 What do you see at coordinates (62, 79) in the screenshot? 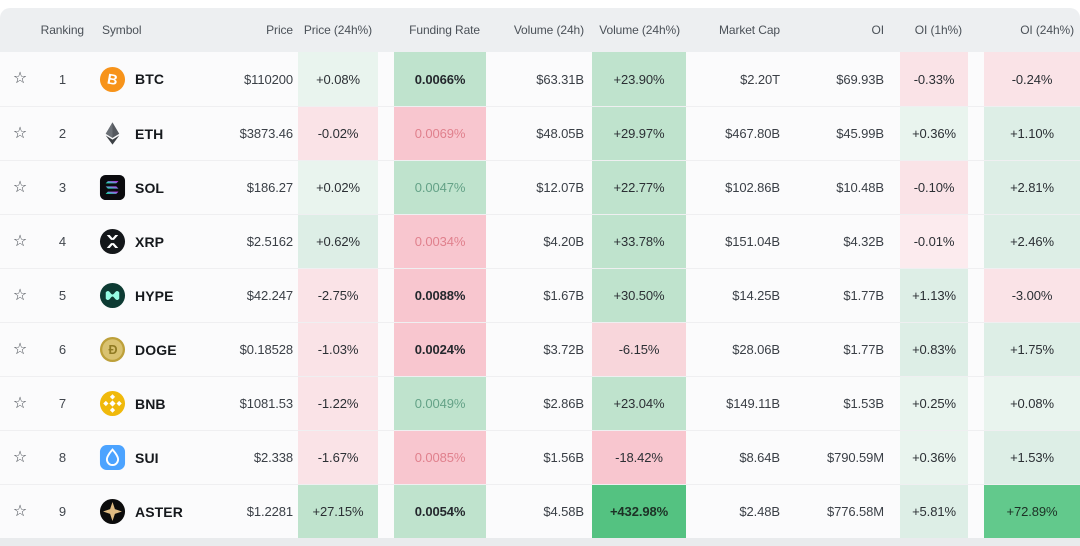
I see `ranking-cell: 1` at bounding box center [62, 79].